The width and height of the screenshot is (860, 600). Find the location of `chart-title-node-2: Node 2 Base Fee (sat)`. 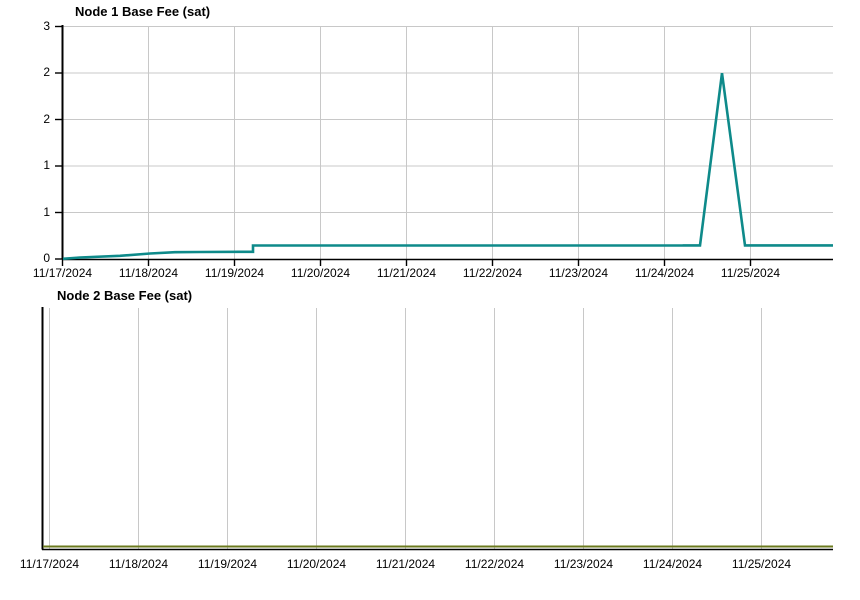

chart-title-node-2: Node 2 Base Fee (sat) is located at coordinates (125, 295).